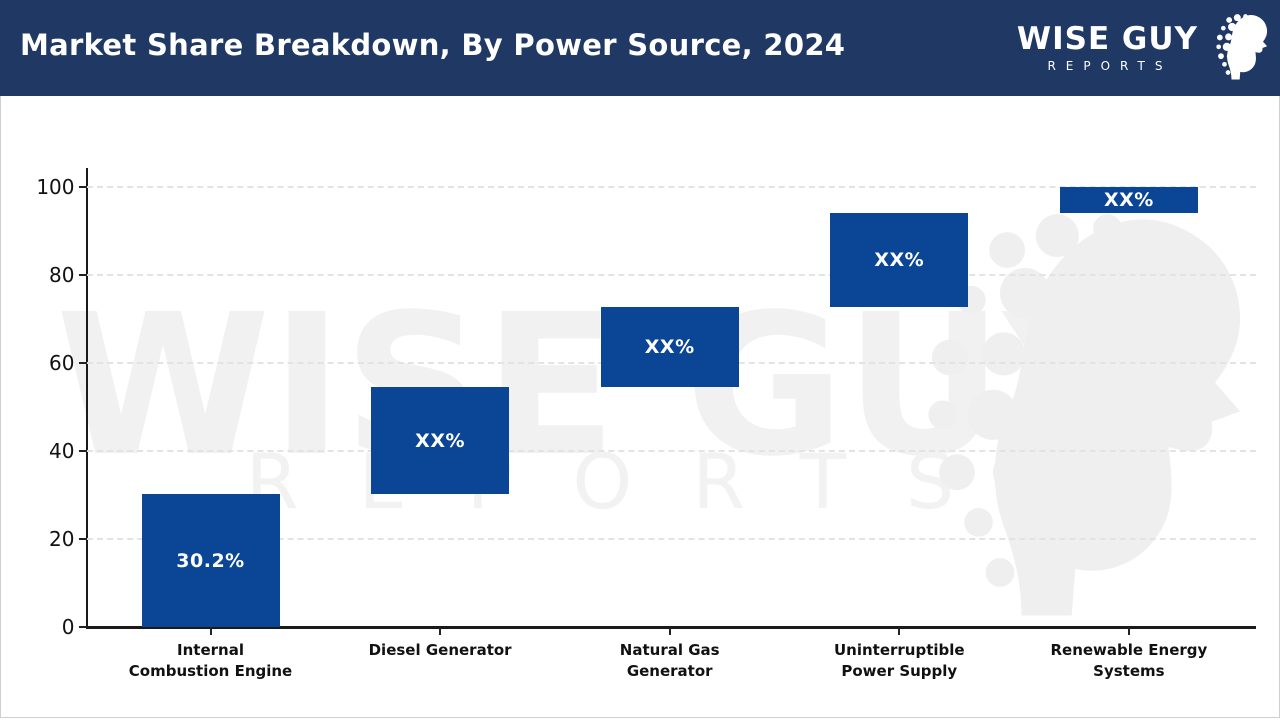  I want to click on y-tick-label: 0, so click(68, 627).